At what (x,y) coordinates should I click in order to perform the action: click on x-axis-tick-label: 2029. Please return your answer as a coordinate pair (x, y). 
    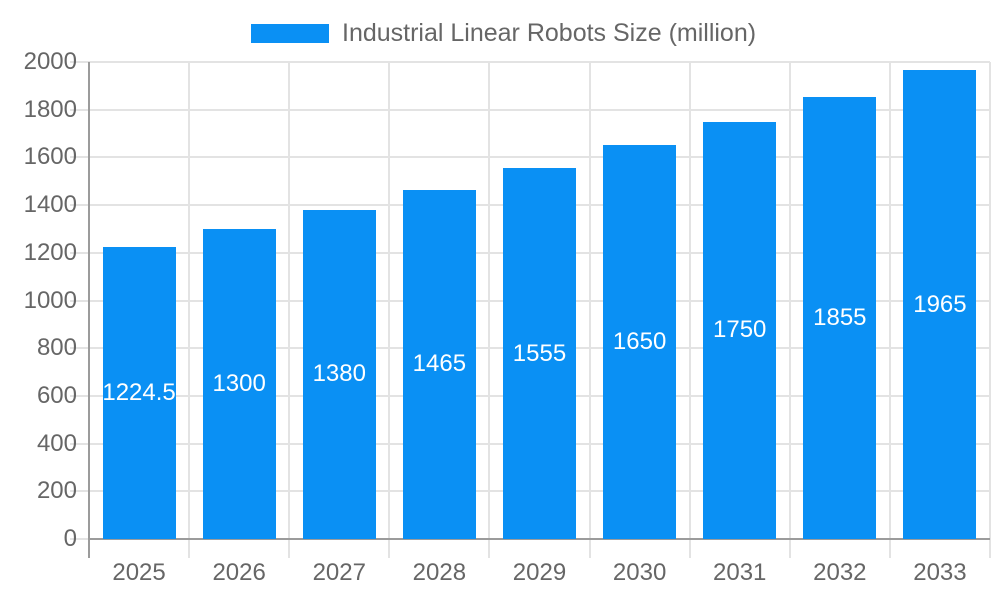
    Looking at the image, I should click on (539, 572).